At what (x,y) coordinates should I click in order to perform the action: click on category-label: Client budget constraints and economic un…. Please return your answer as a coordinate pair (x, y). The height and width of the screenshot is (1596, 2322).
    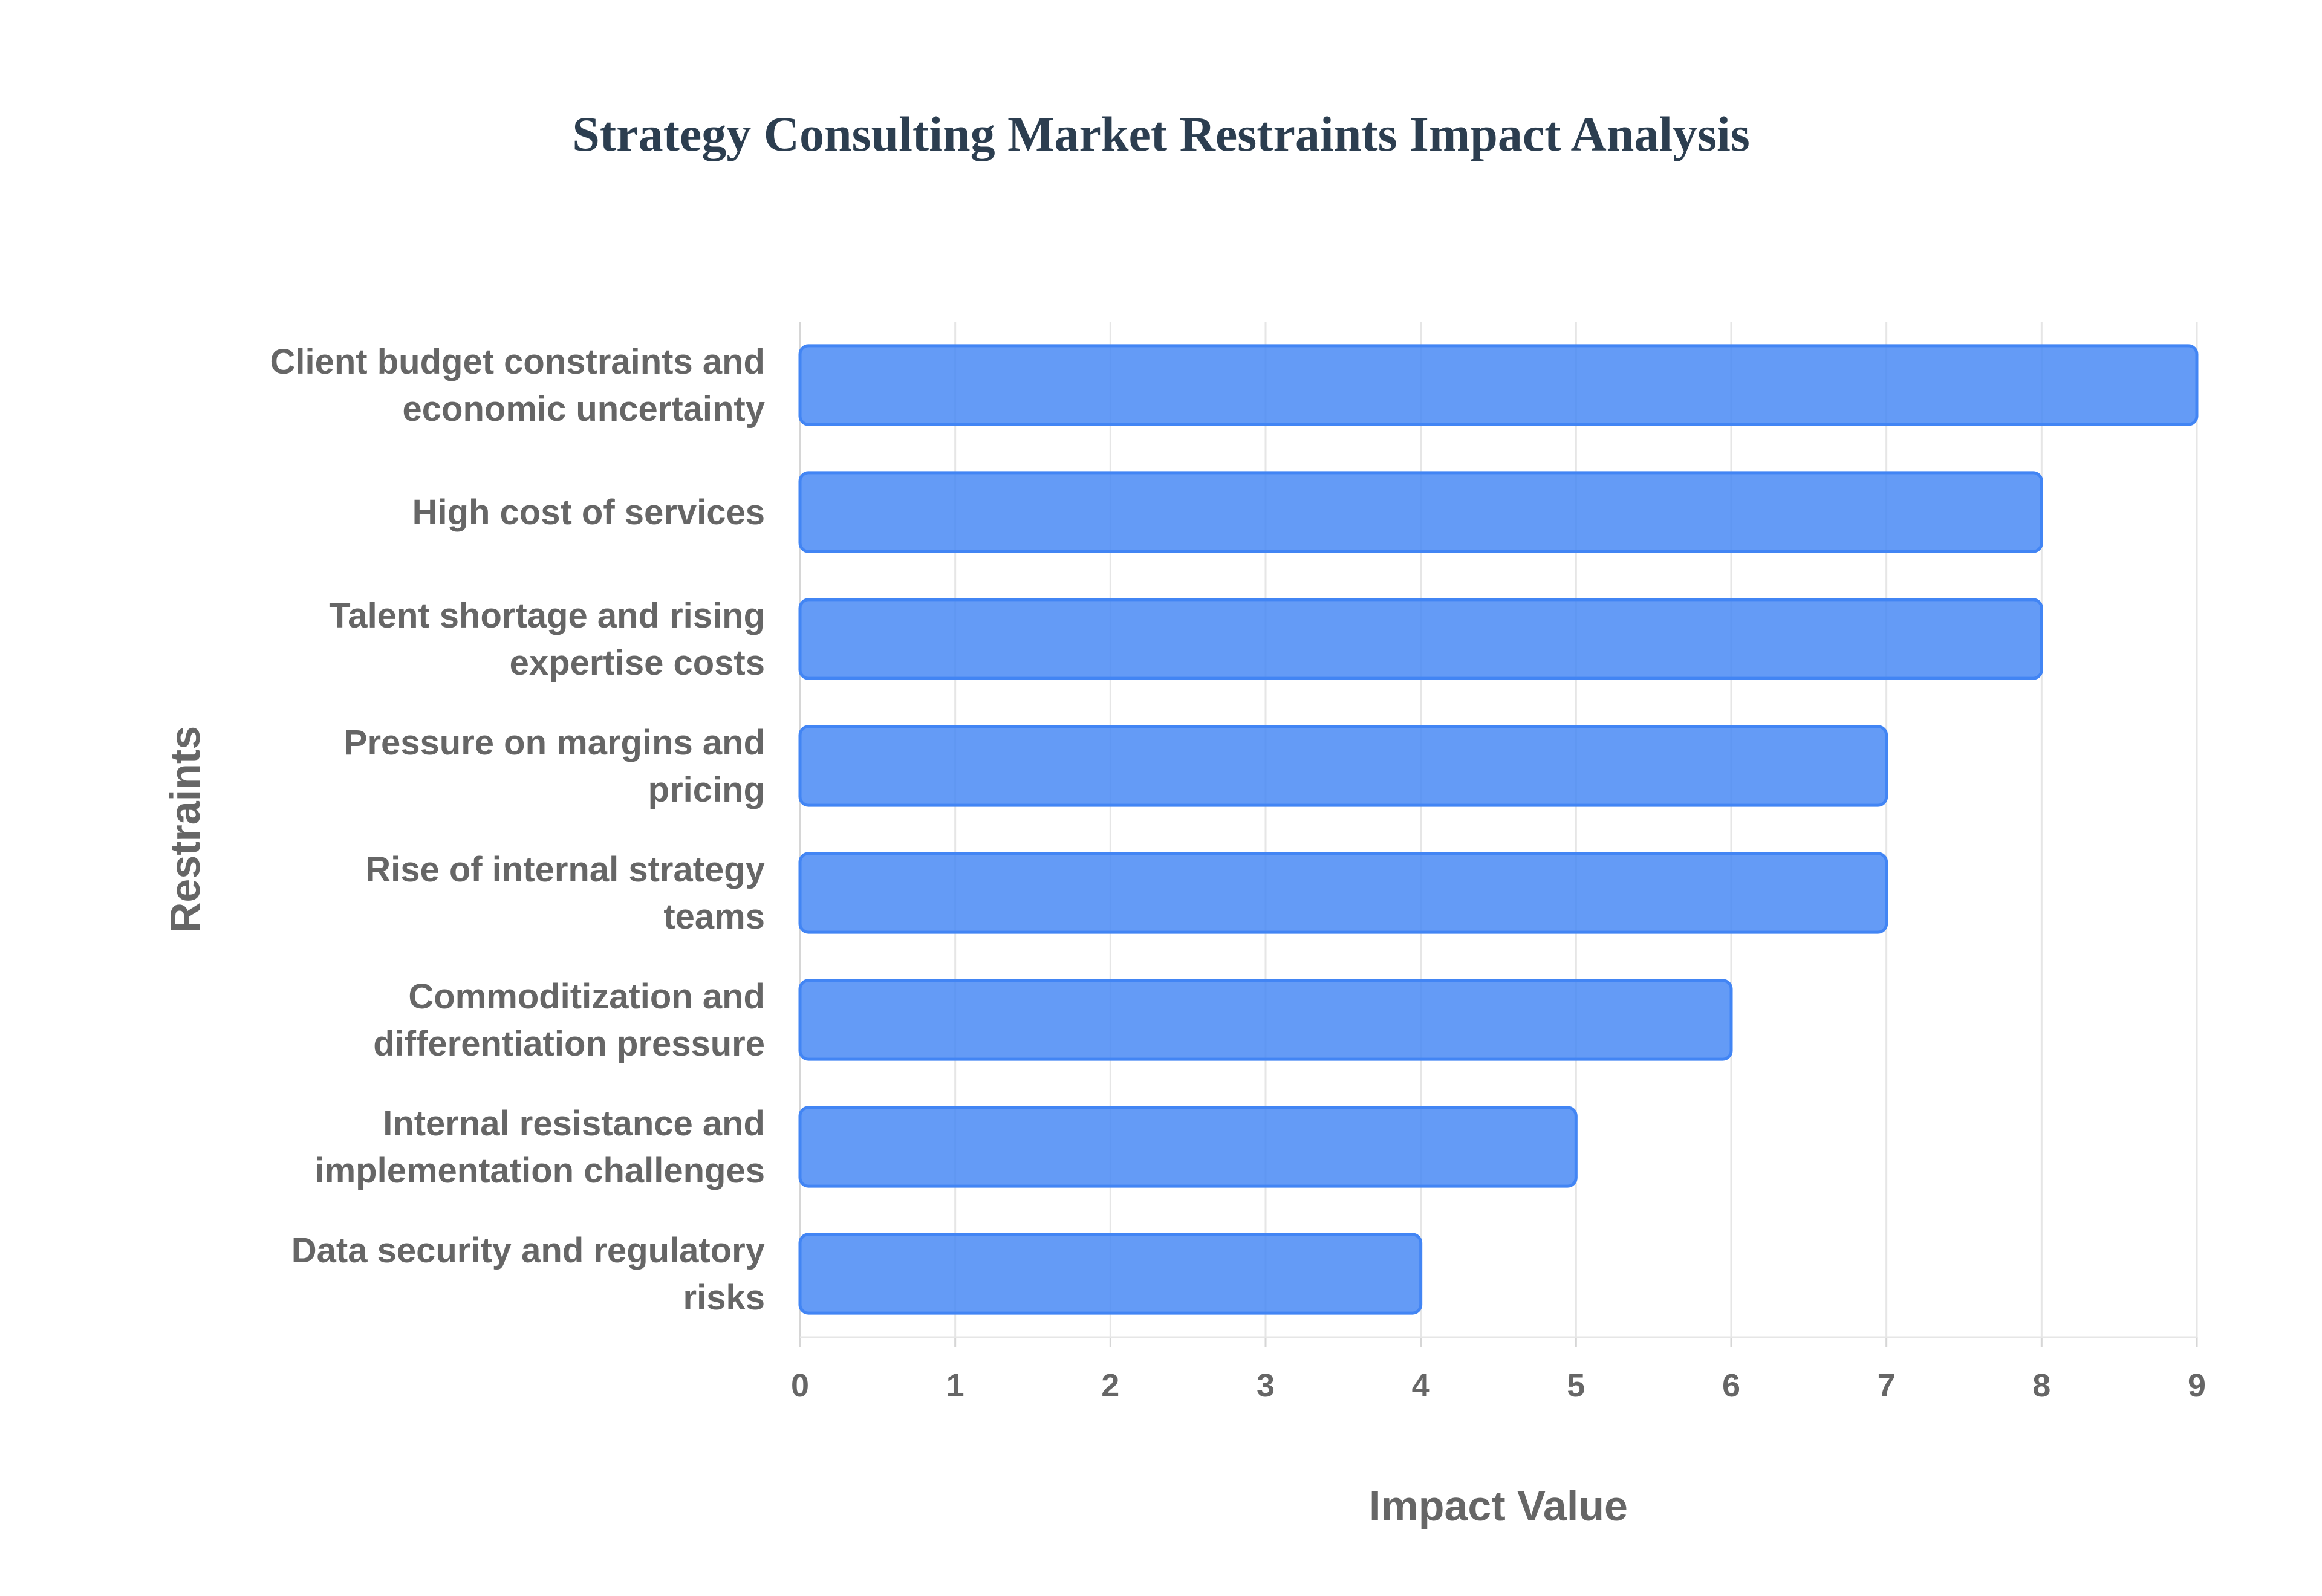
    Looking at the image, I should click on (518, 385).